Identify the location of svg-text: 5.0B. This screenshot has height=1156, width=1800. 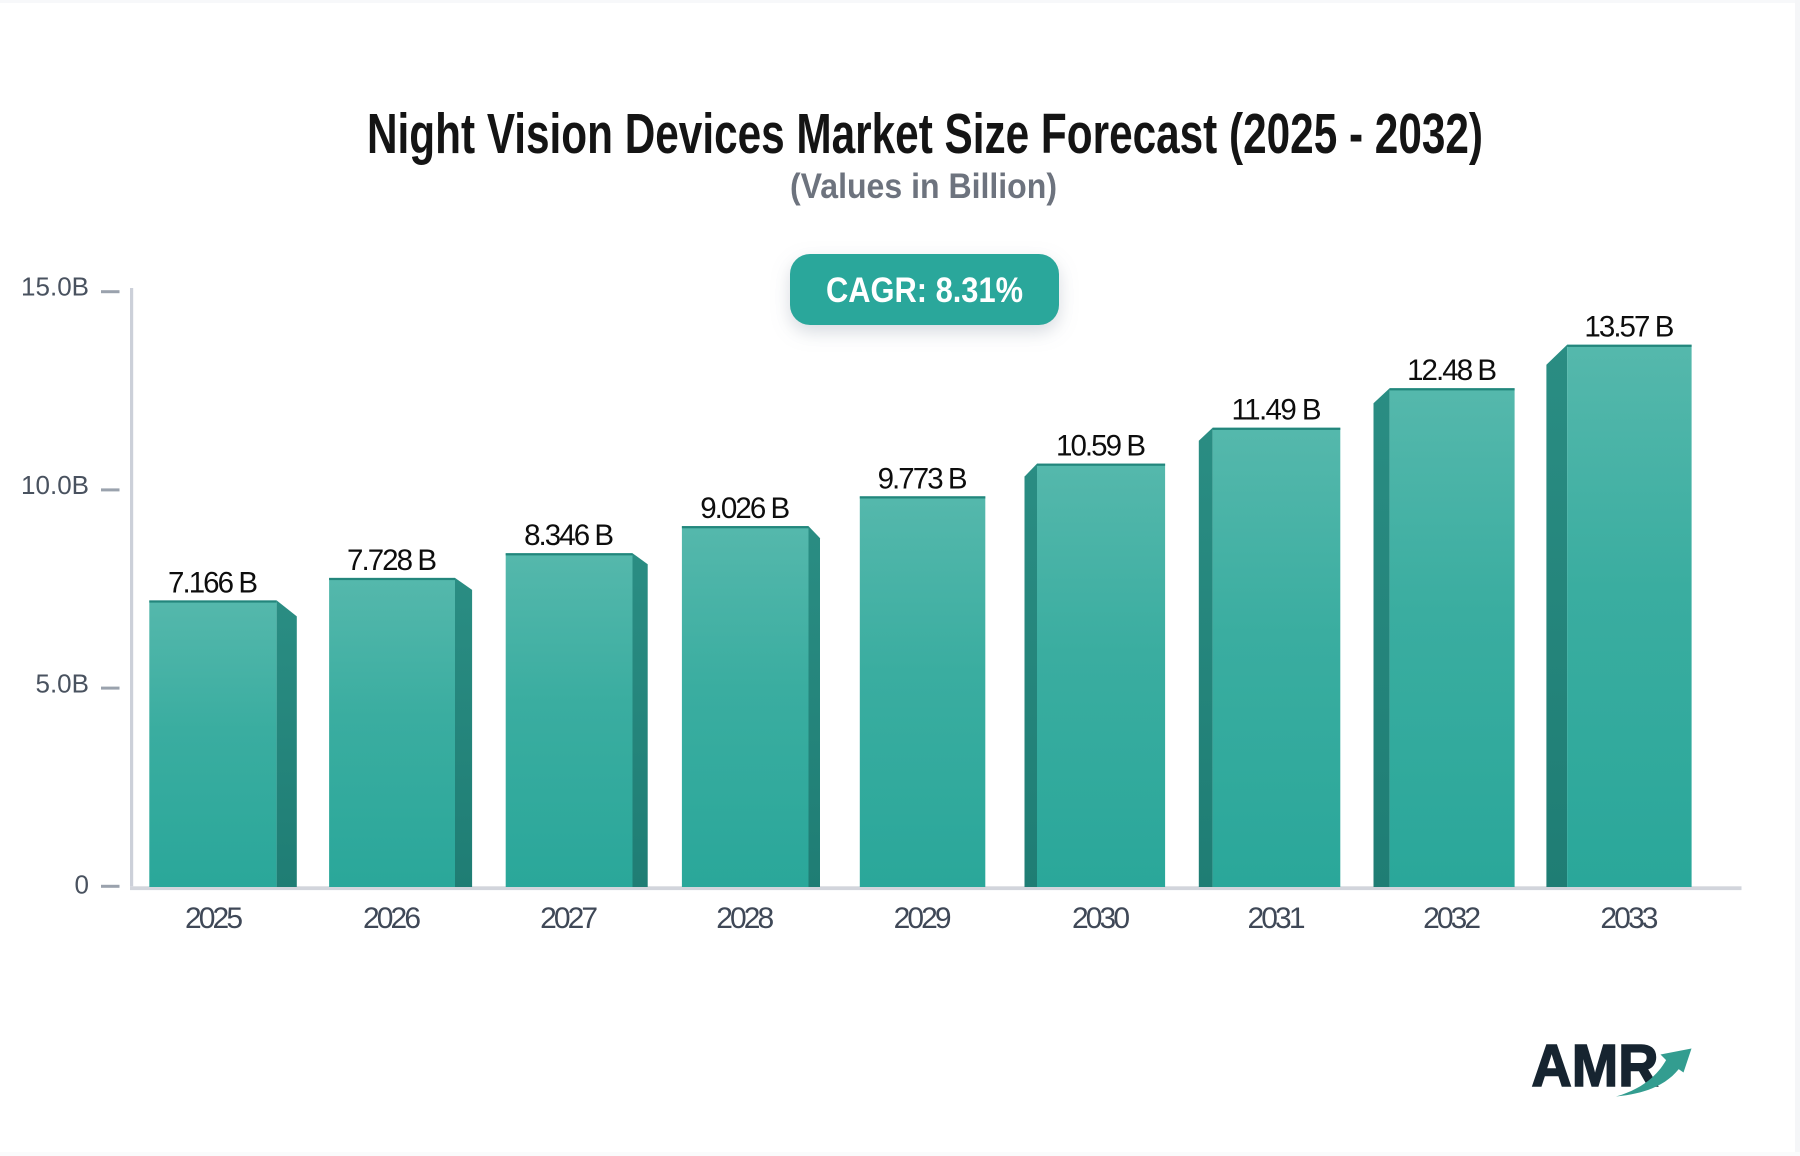
(63, 683).